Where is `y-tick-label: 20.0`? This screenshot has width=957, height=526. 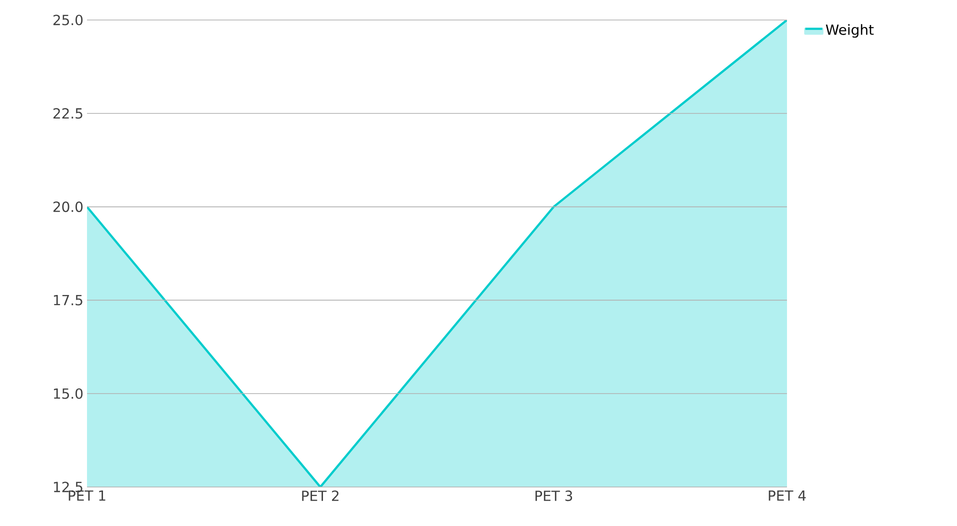 y-tick-label: 20.0 is located at coordinates (68, 207).